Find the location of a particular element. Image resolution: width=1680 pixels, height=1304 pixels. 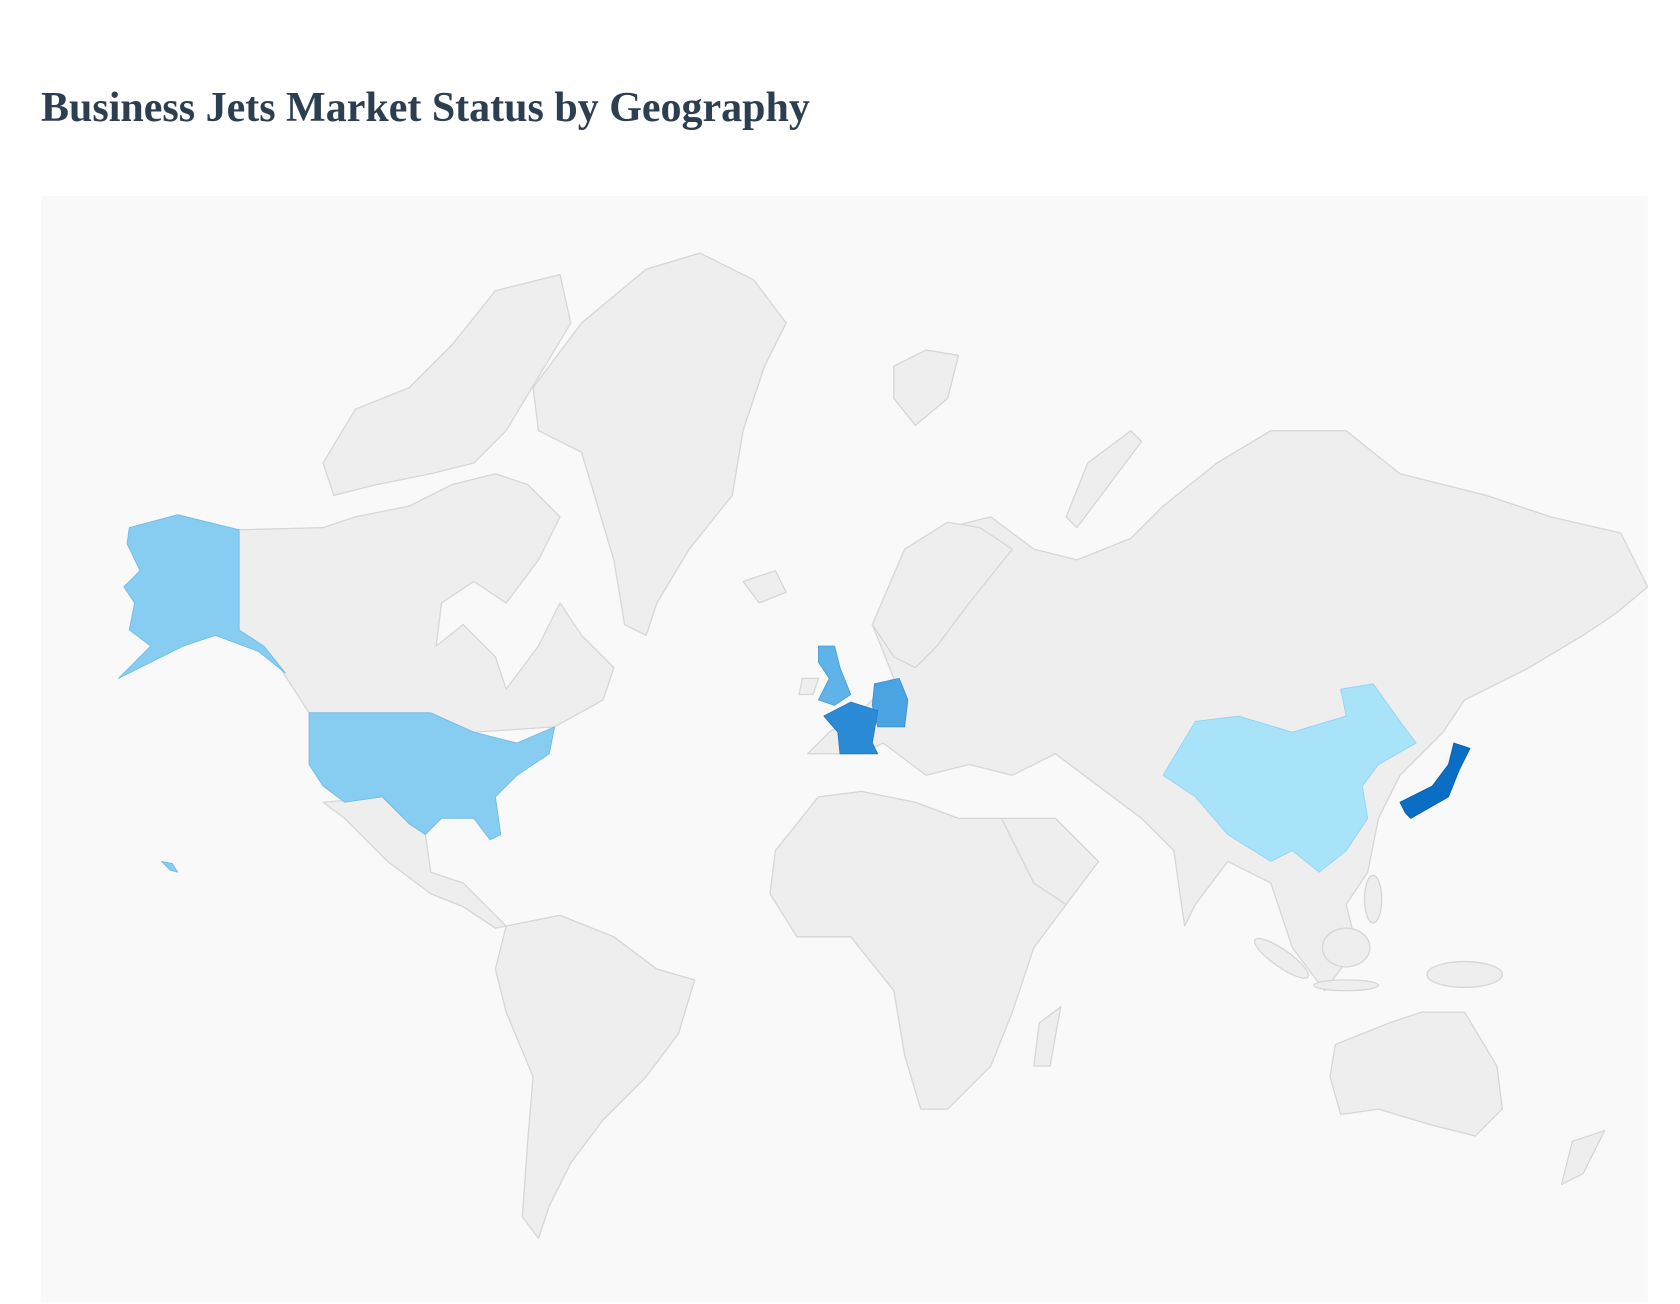

new-zealand is located at coordinates (1583, 1157).